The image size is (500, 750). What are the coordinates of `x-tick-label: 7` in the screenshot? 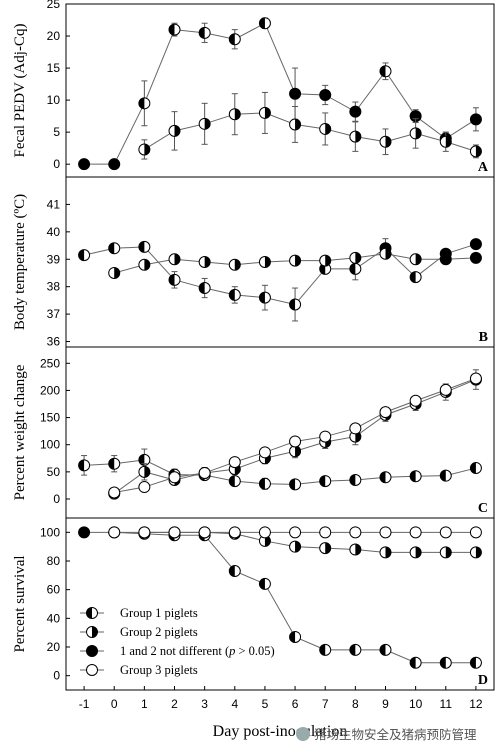 It's located at (325, 704).